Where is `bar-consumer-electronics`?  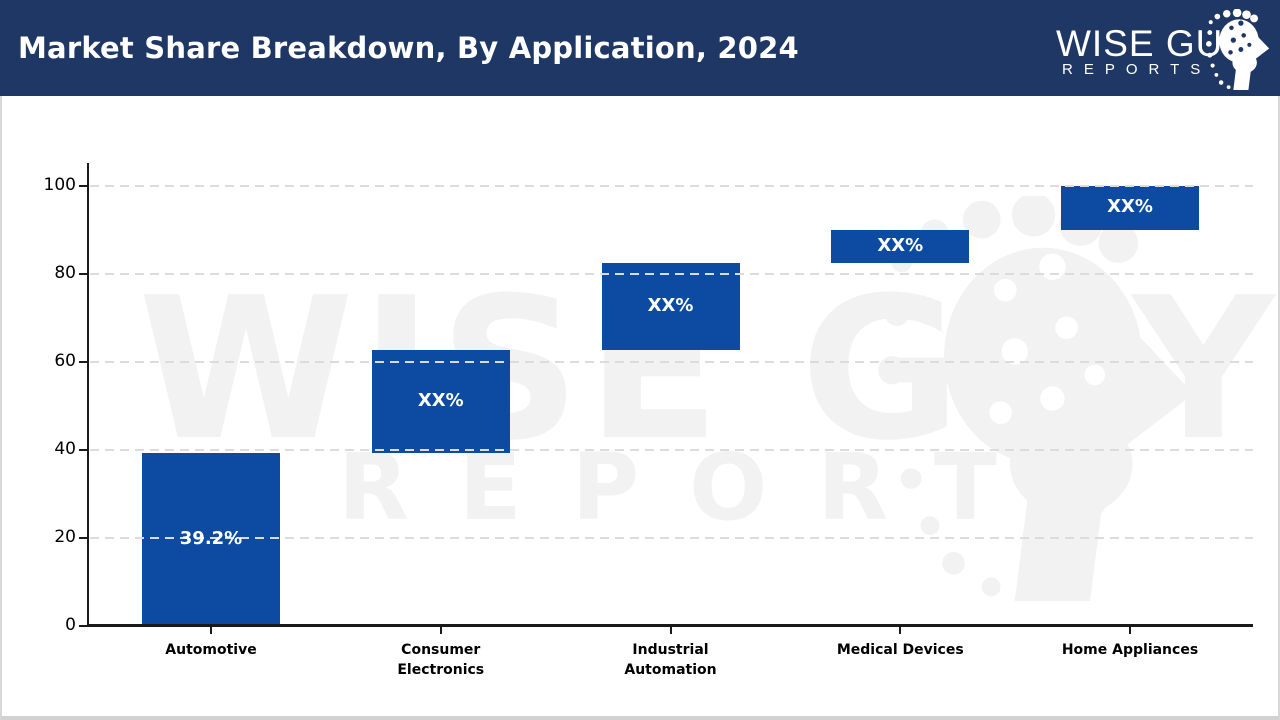
bar-consumer-electronics is located at coordinates (440, 402).